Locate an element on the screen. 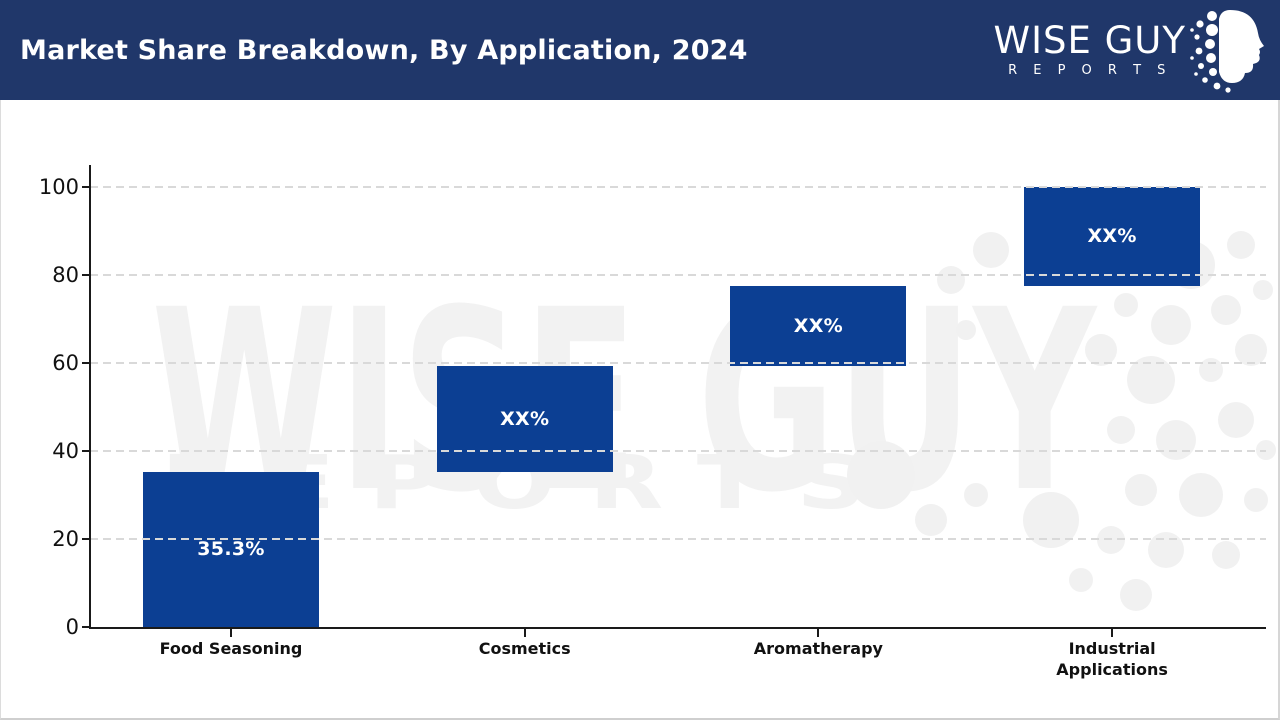 This screenshot has height=720, width=1280. brand-logo-text: WISE GUY R E P O R T S is located at coordinates (1090, 50).